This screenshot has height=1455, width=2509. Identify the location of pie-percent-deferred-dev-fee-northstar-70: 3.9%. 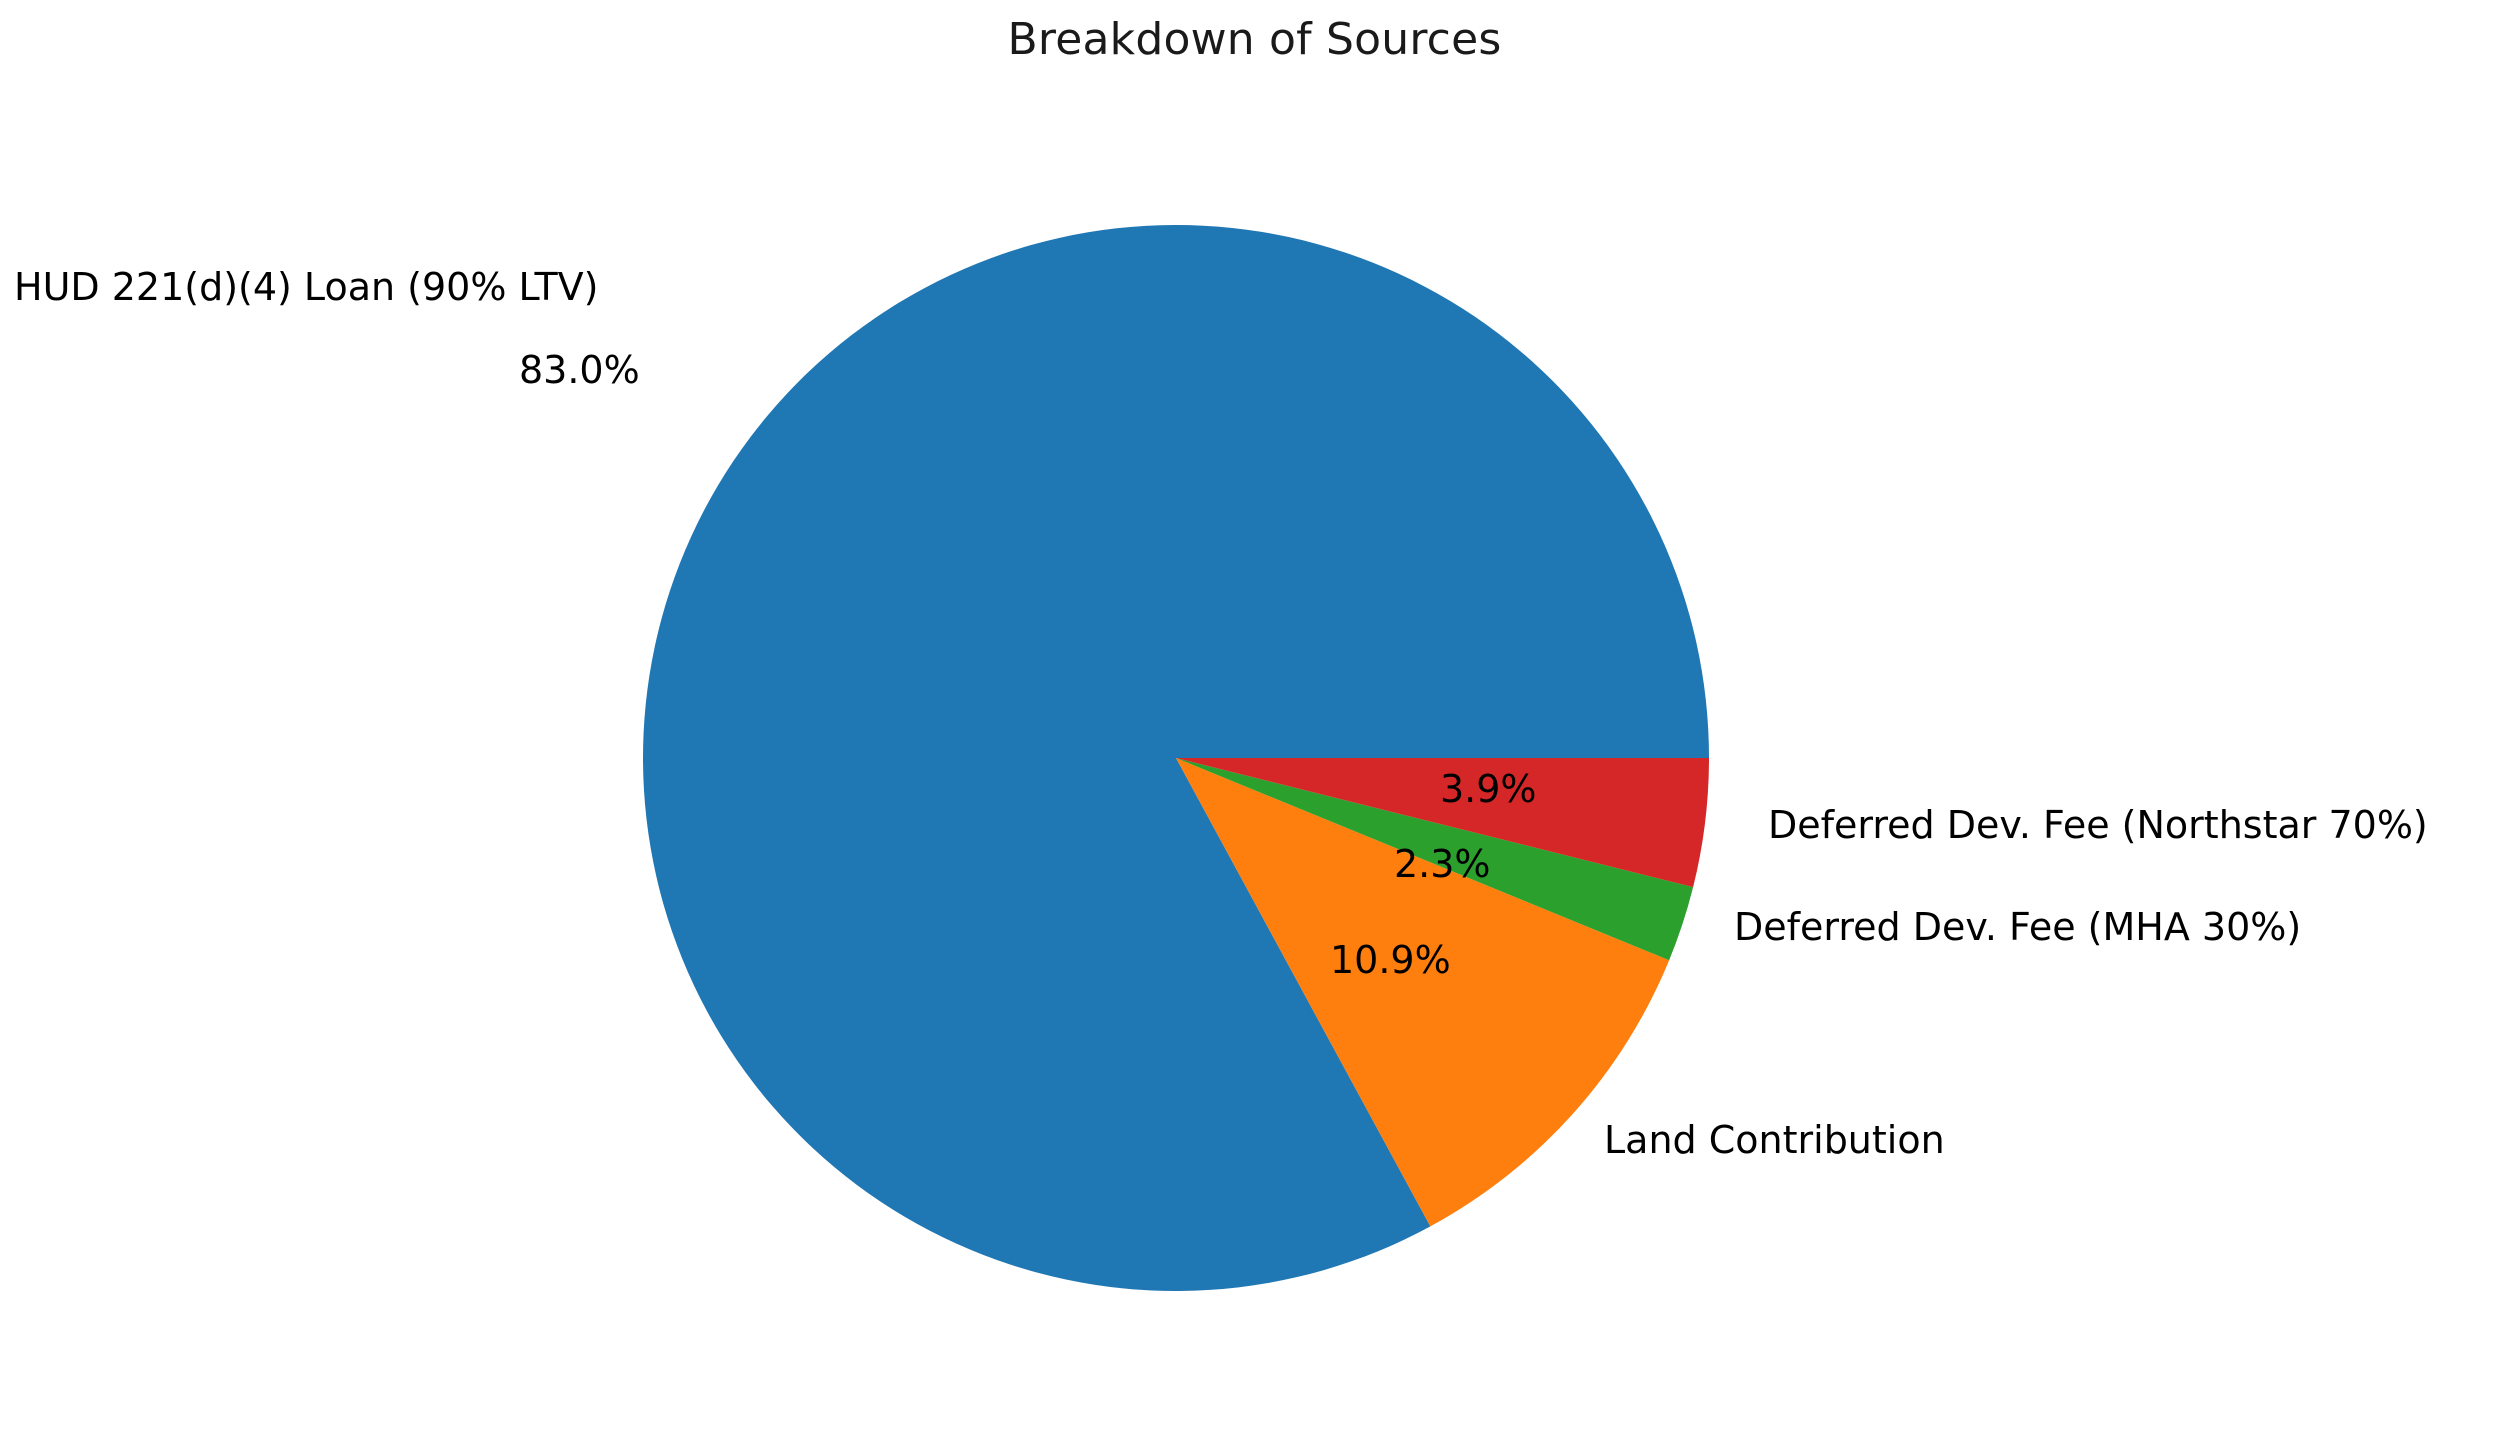
(1488, 789).